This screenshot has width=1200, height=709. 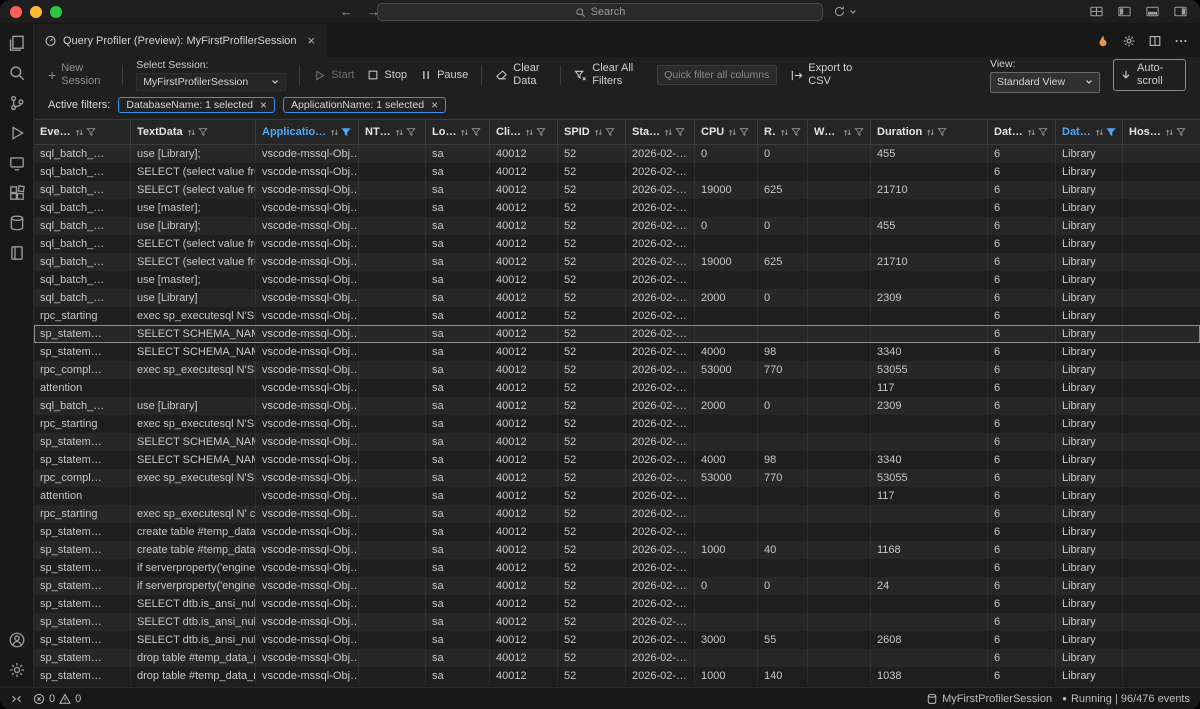 What do you see at coordinates (1124, 11) in the screenshot?
I see `toggle-primary-sidebar-icon` at bounding box center [1124, 11].